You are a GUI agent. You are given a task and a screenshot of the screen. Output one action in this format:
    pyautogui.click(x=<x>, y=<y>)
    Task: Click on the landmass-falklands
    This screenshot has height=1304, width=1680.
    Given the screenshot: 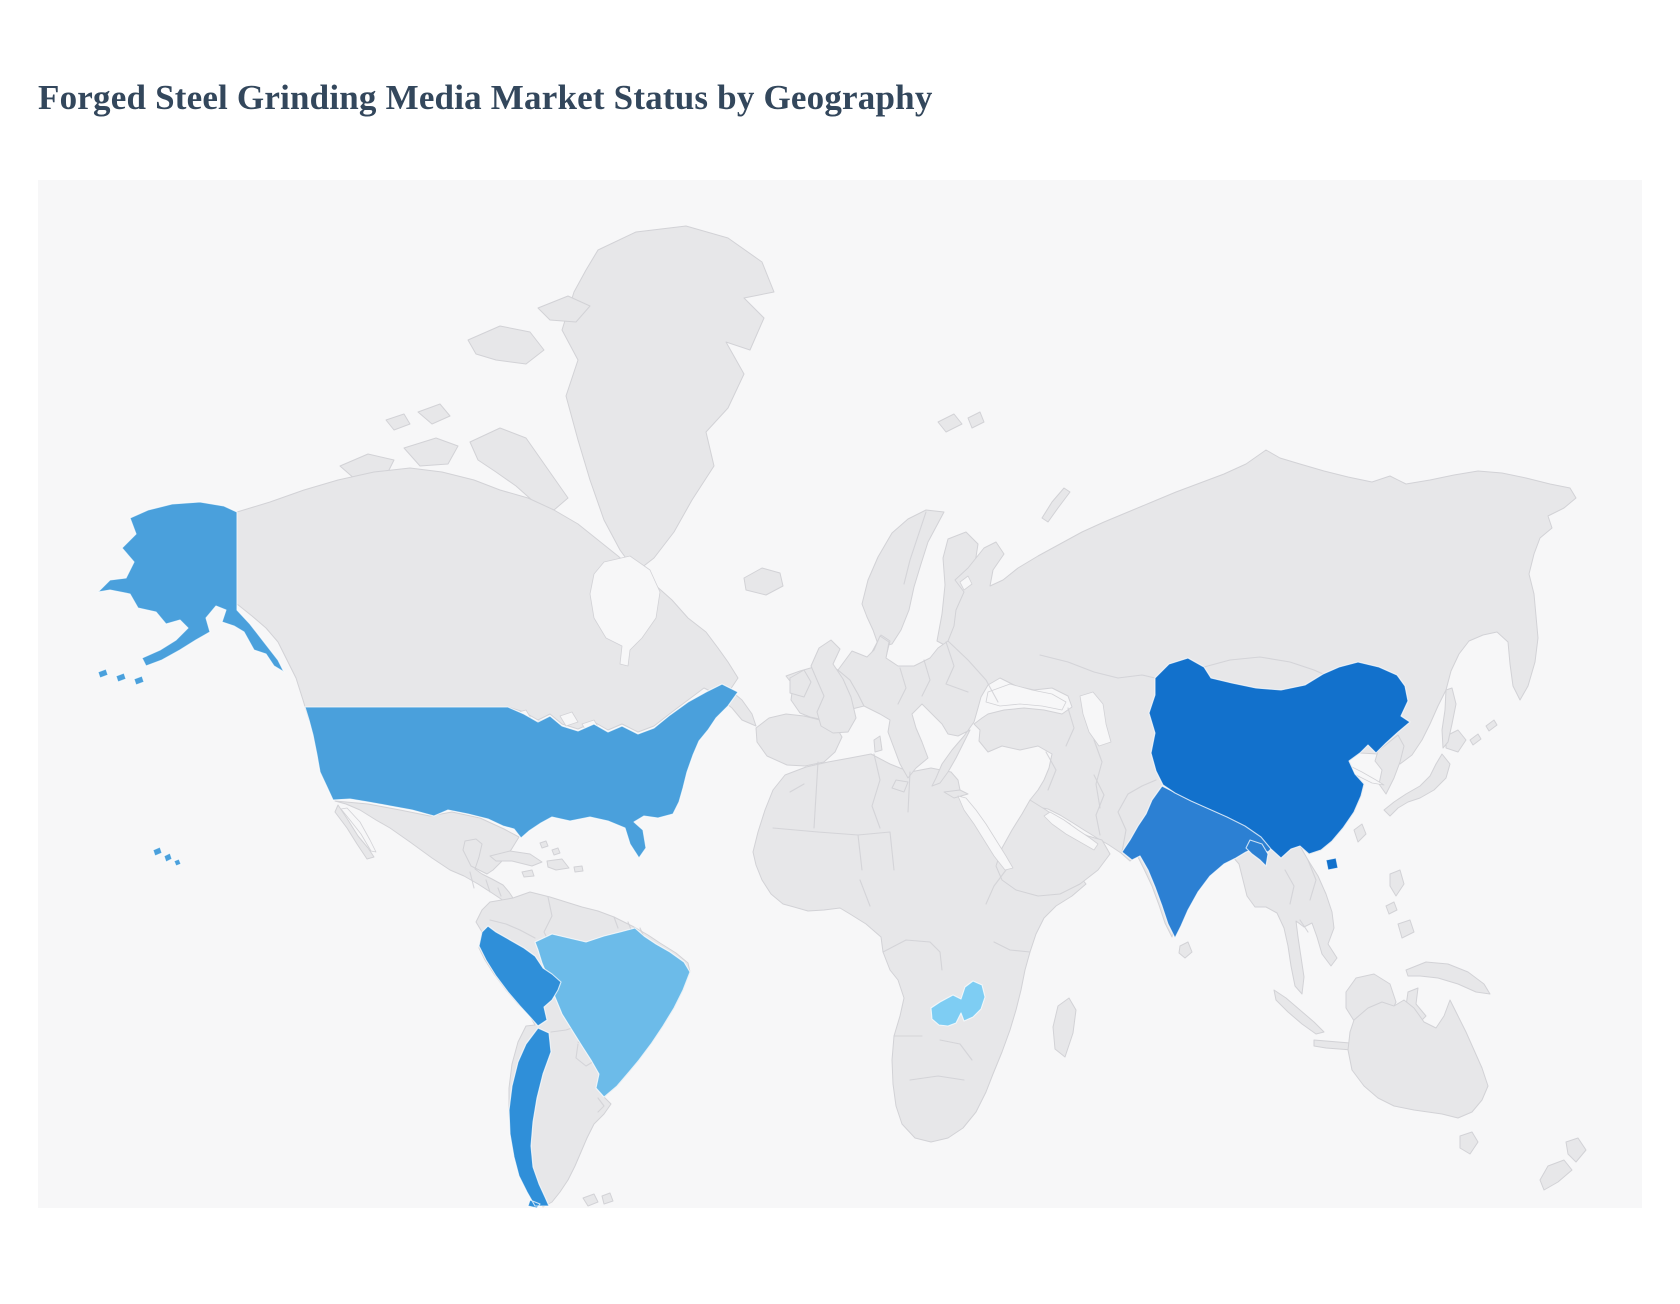 What is the action you would take?
    pyautogui.click(x=598, y=1199)
    